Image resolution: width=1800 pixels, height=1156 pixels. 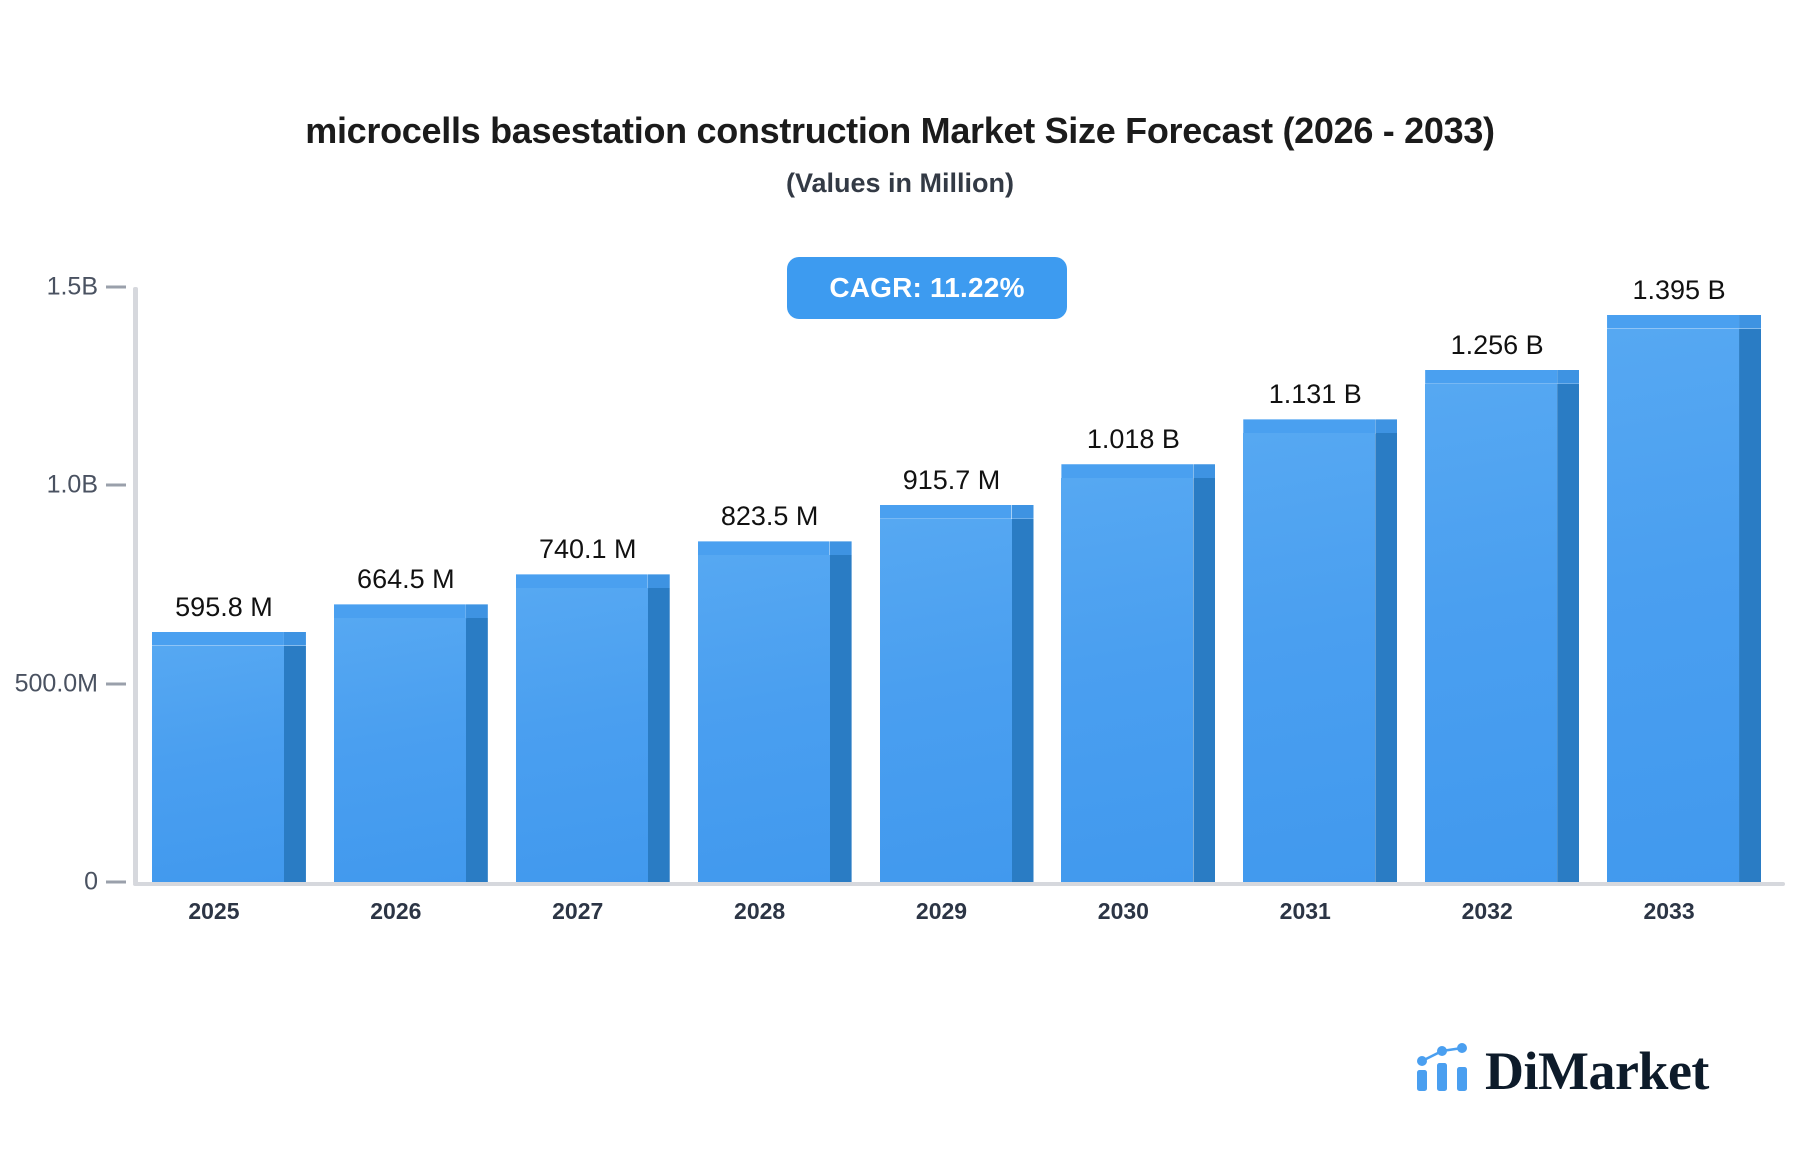 I want to click on y-axis-tick-label: 1.0B, so click(x=72, y=484).